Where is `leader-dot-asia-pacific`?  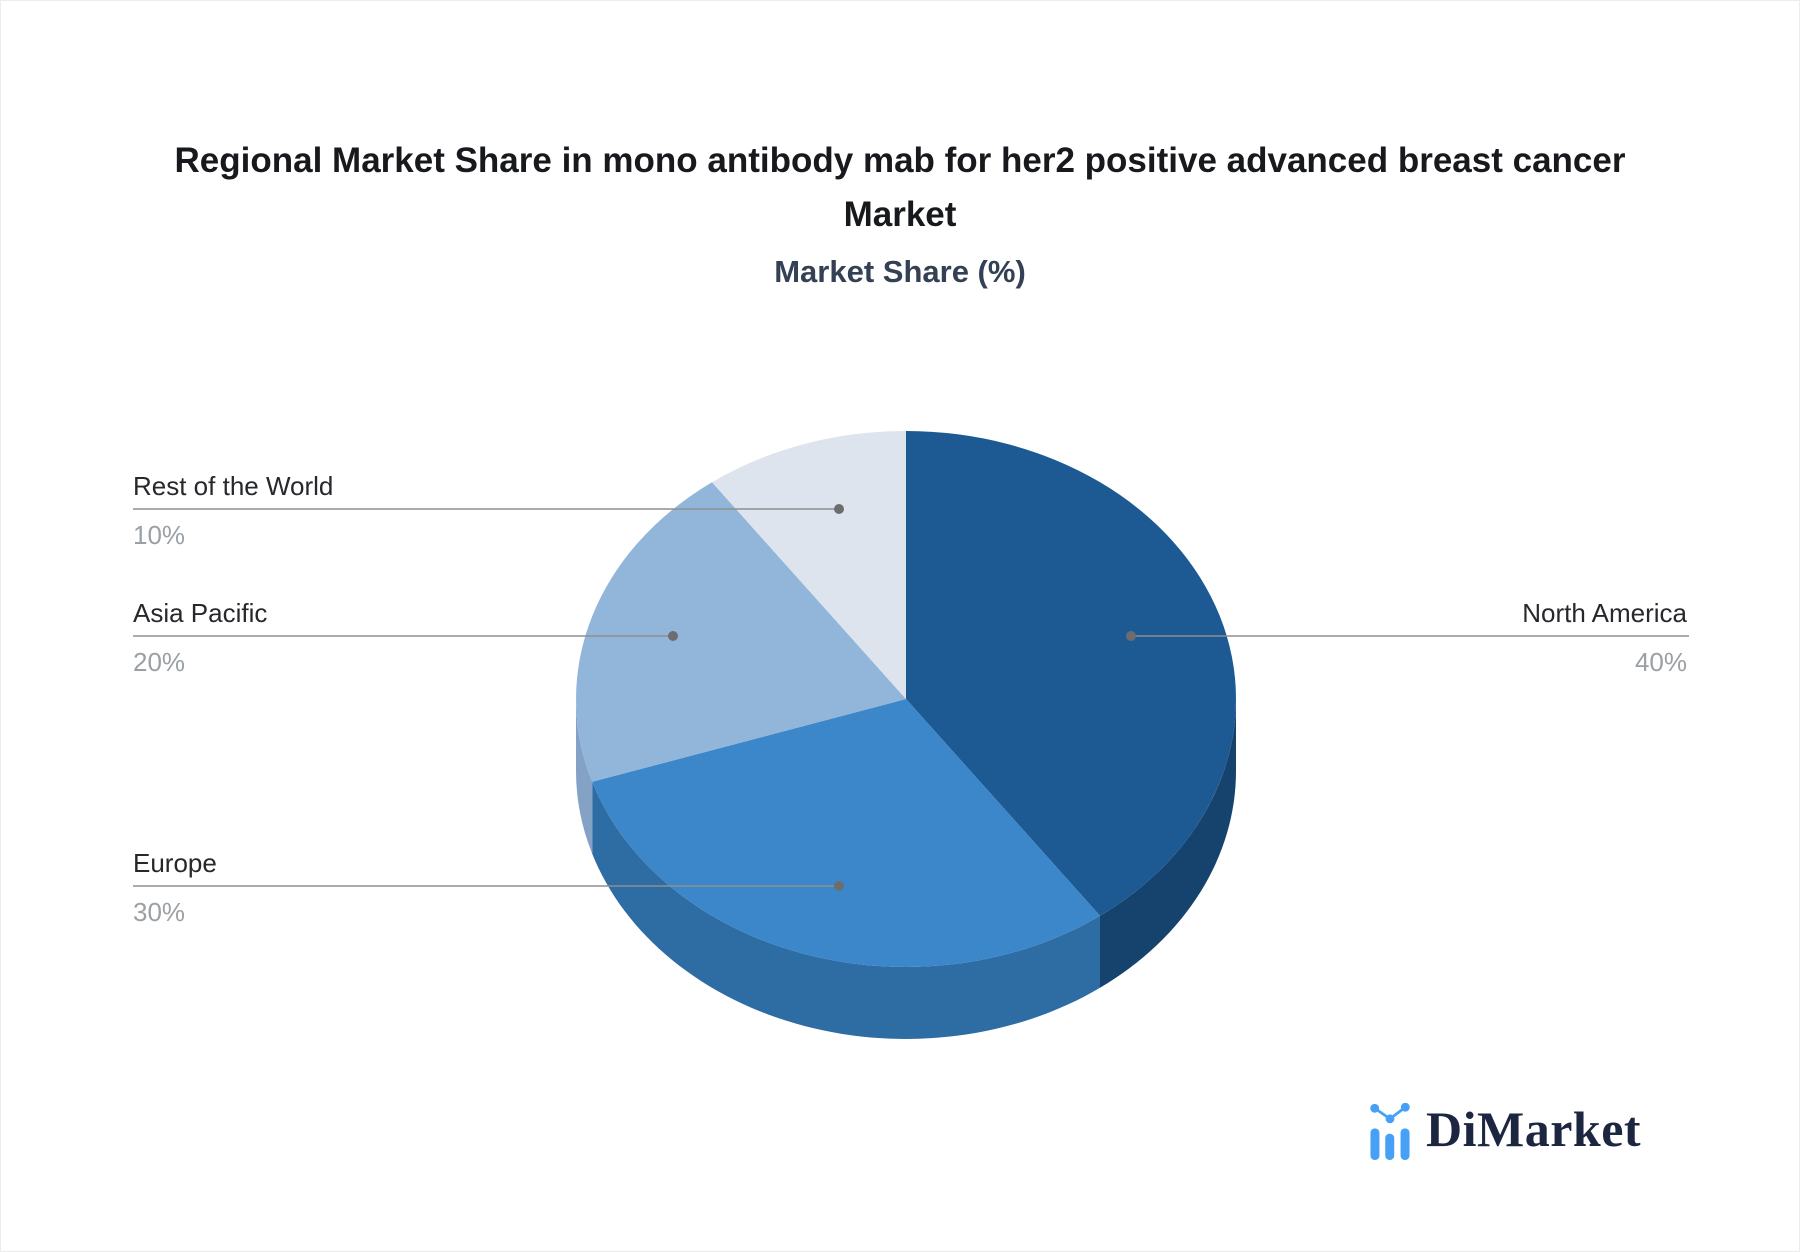
leader-dot-asia-pacific is located at coordinates (673, 636).